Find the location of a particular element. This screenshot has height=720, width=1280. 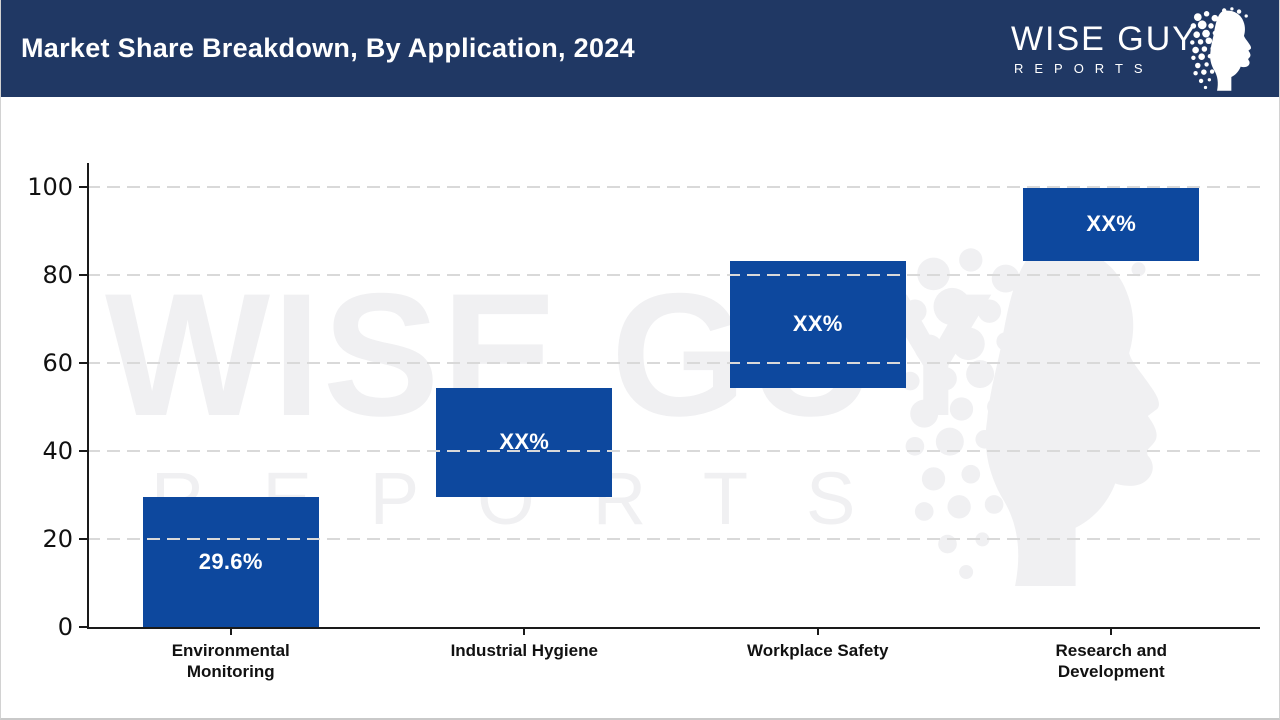

y-tick-label: 60 is located at coordinates (57, 363).